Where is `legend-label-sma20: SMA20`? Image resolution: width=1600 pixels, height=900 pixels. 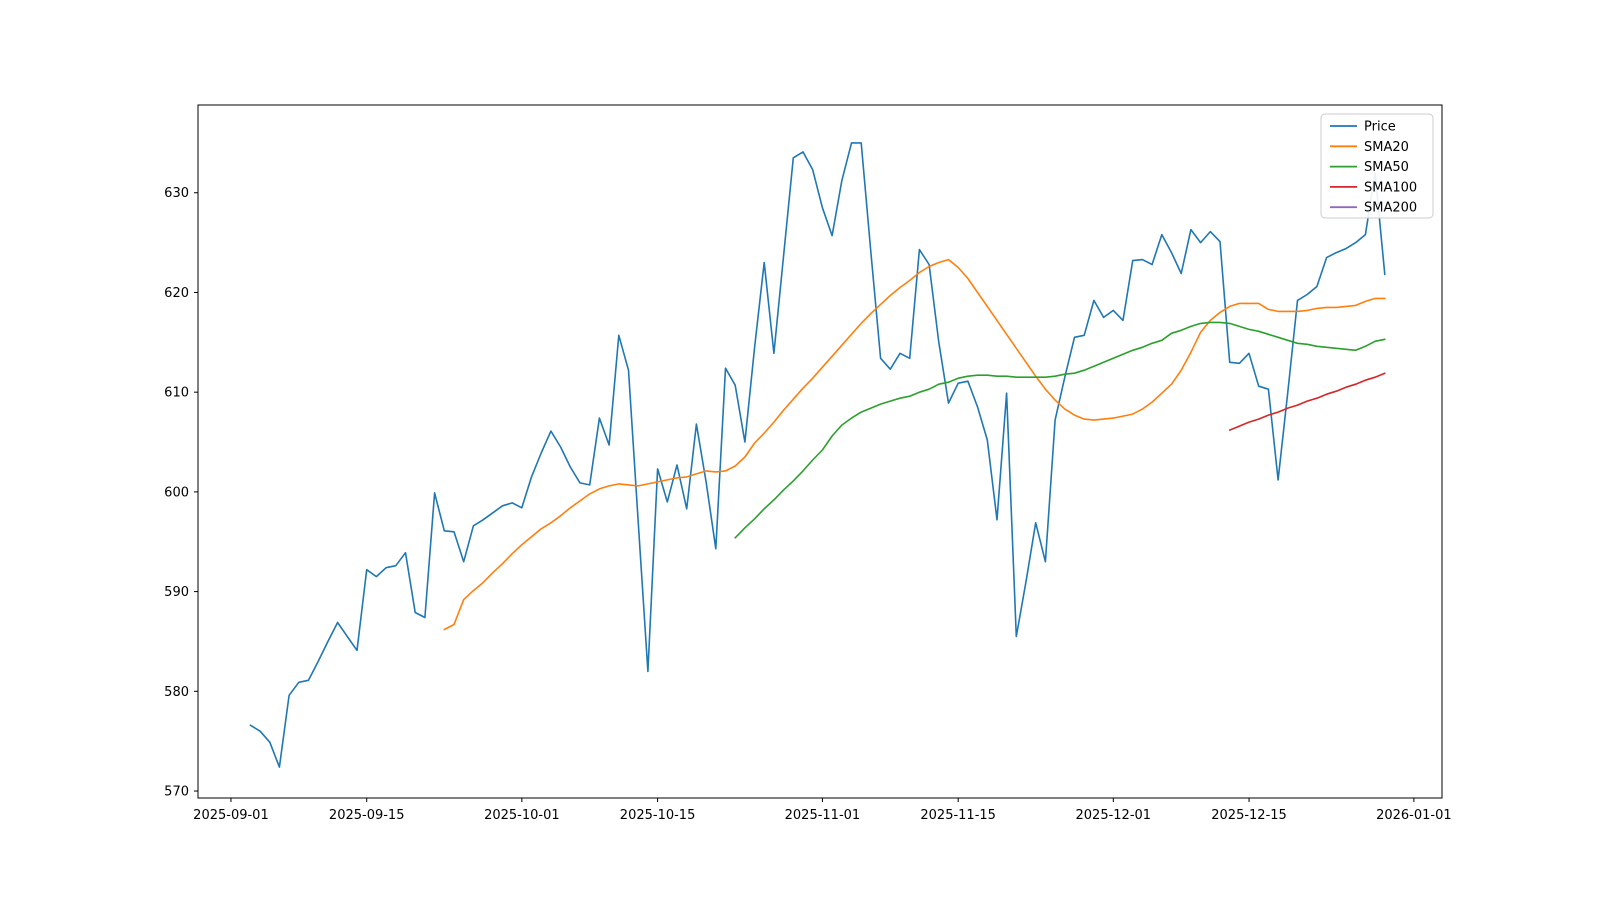
legend-label-sma20: SMA20 is located at coordinates (1386, 147).